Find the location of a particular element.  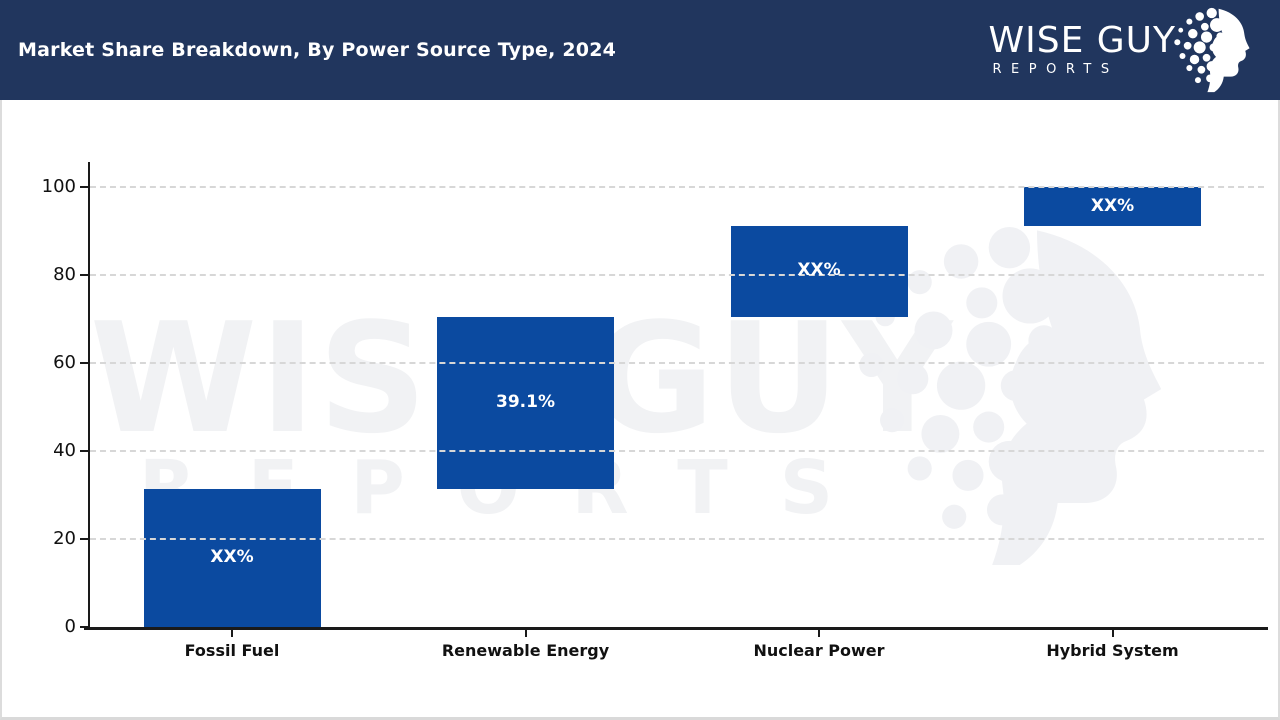

bar-value-label-hybrid-system: XX% is located at coordinates (1112, 205).